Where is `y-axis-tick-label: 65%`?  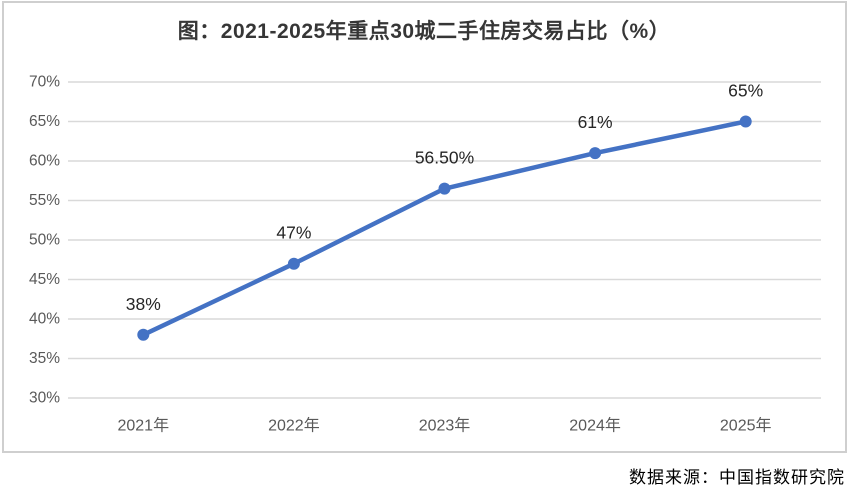
y-axis-tick-label: 65% is located at coordinates (44, 121).